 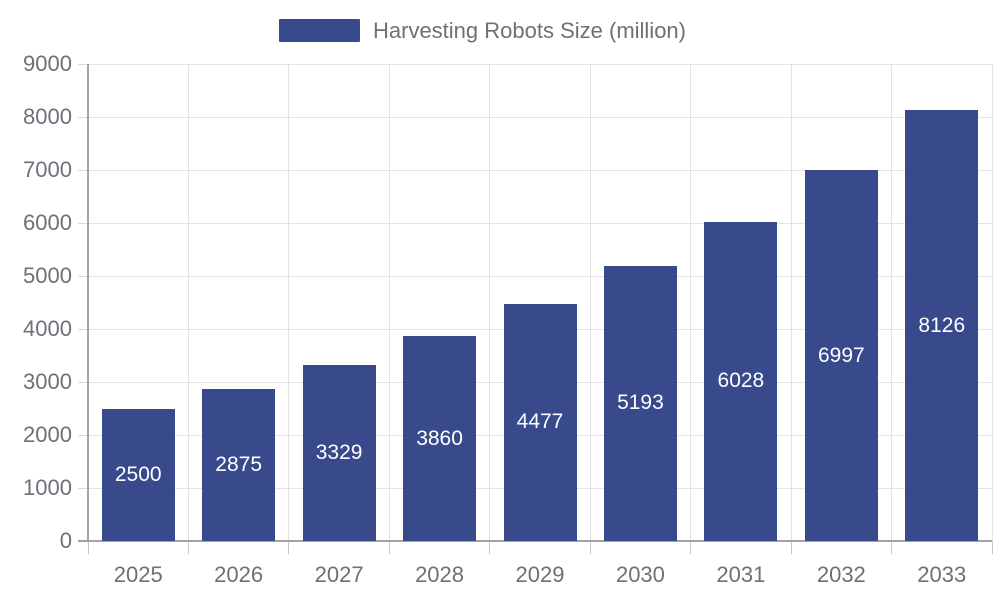 I want to click on x-axis-label: 2026, so click(x=239, y=574).